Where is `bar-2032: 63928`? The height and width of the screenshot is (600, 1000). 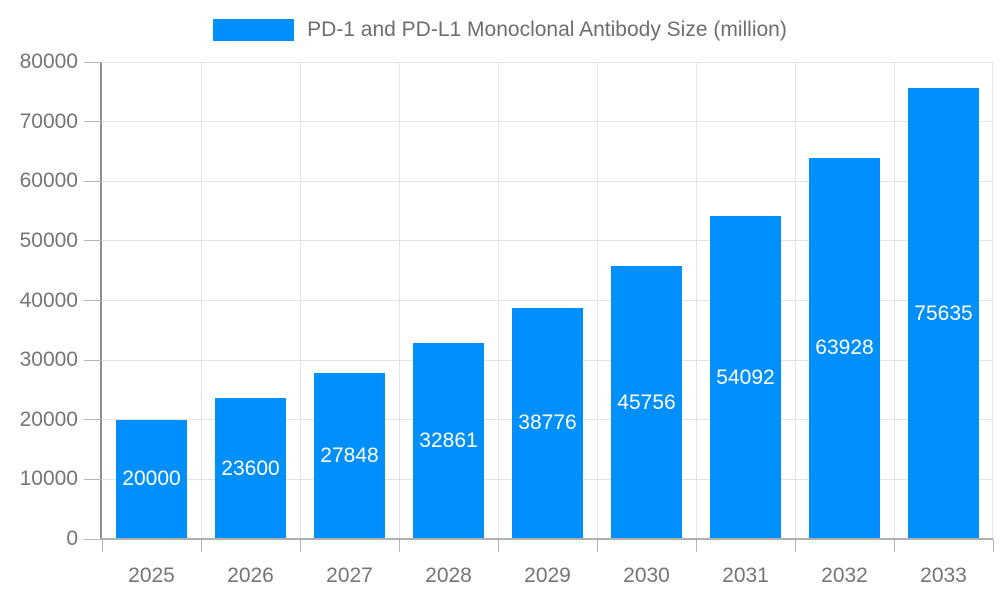
bar-2032: 63928 is located at coordinates (844, 348).